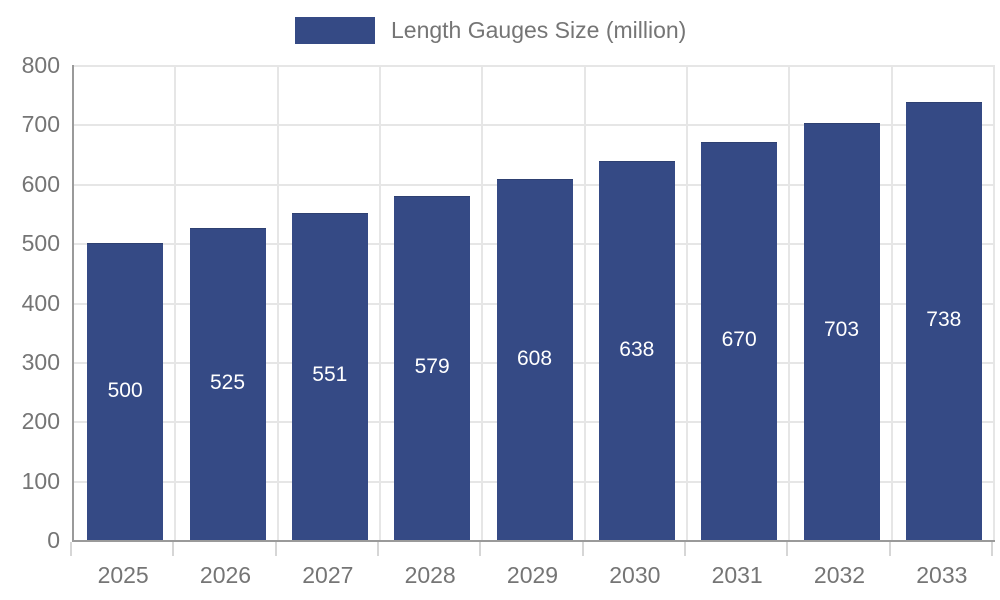  I want to click on bar-2033, so click(943, 320).